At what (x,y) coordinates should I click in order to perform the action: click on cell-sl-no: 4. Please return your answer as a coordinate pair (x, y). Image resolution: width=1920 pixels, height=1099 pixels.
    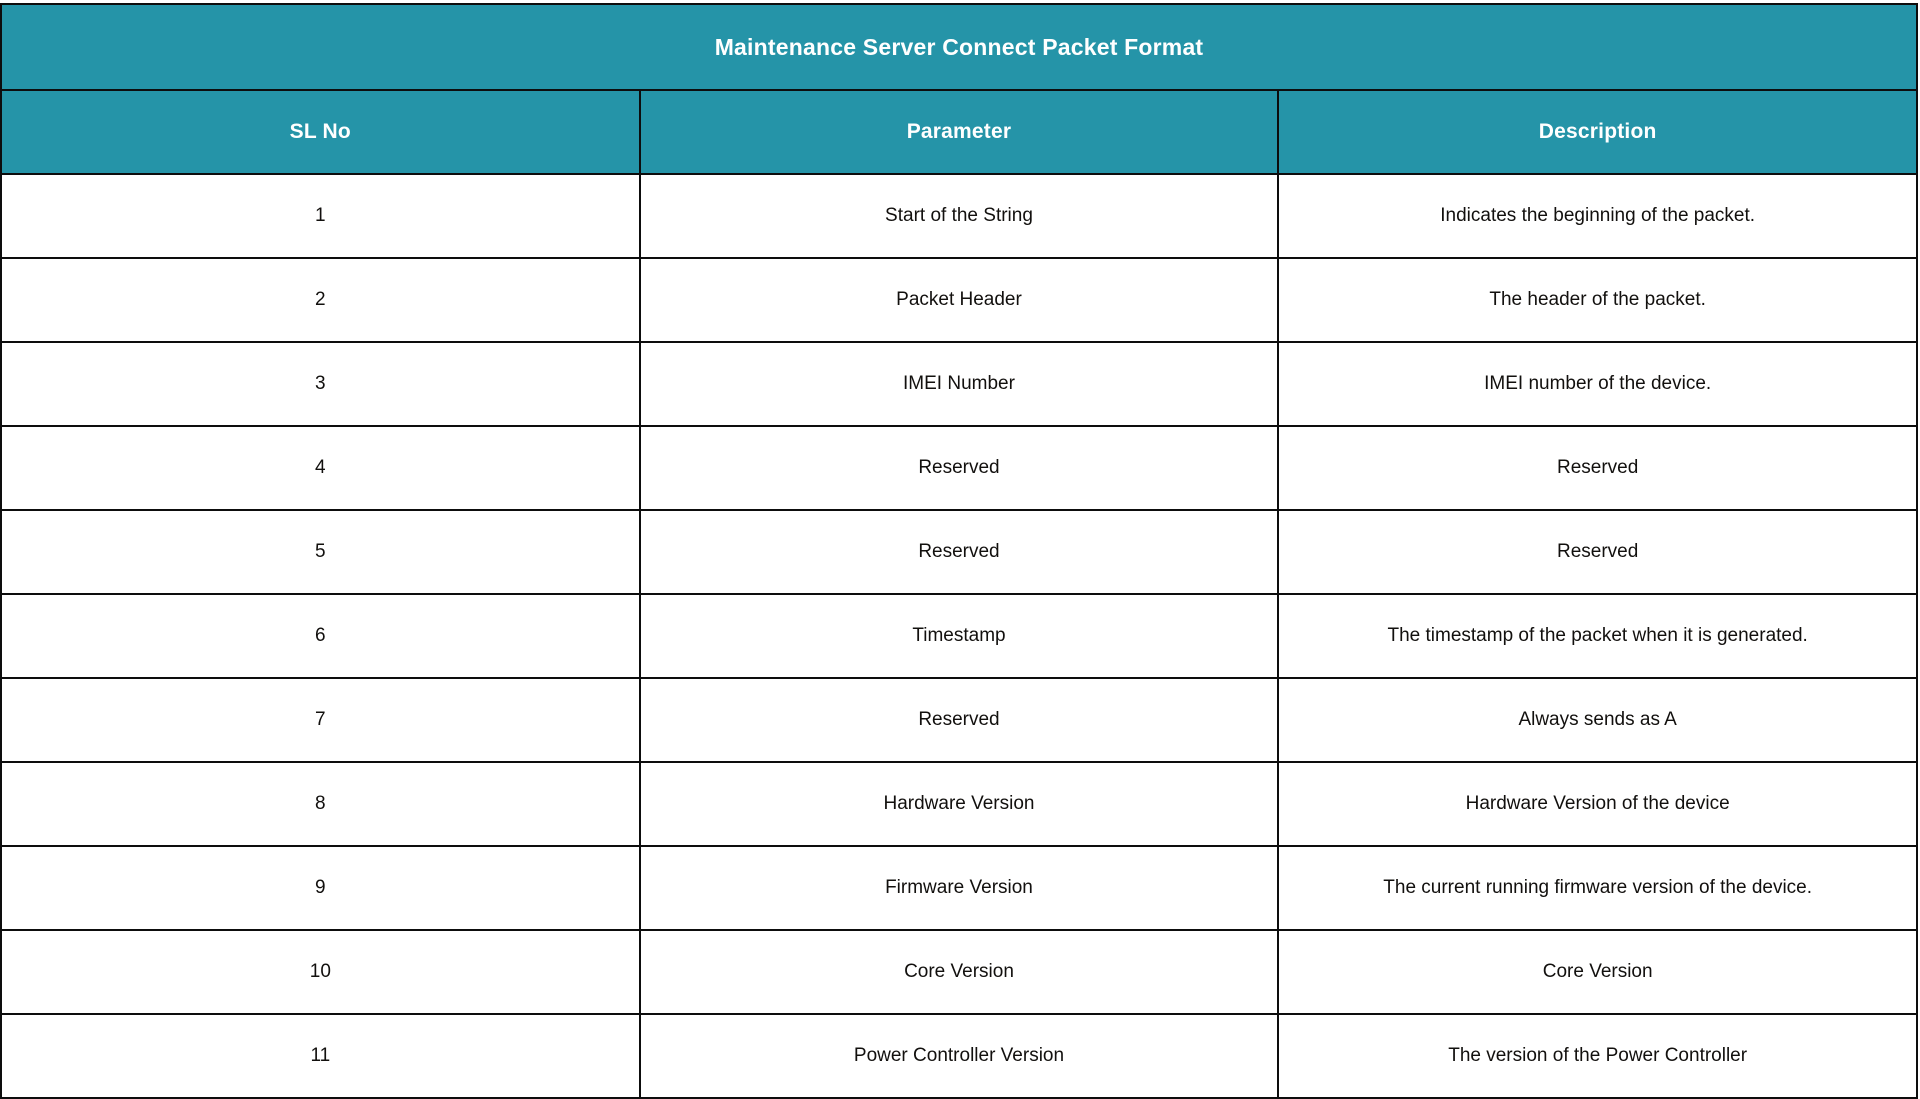
    Looking at the image, I should click on (320, 468).